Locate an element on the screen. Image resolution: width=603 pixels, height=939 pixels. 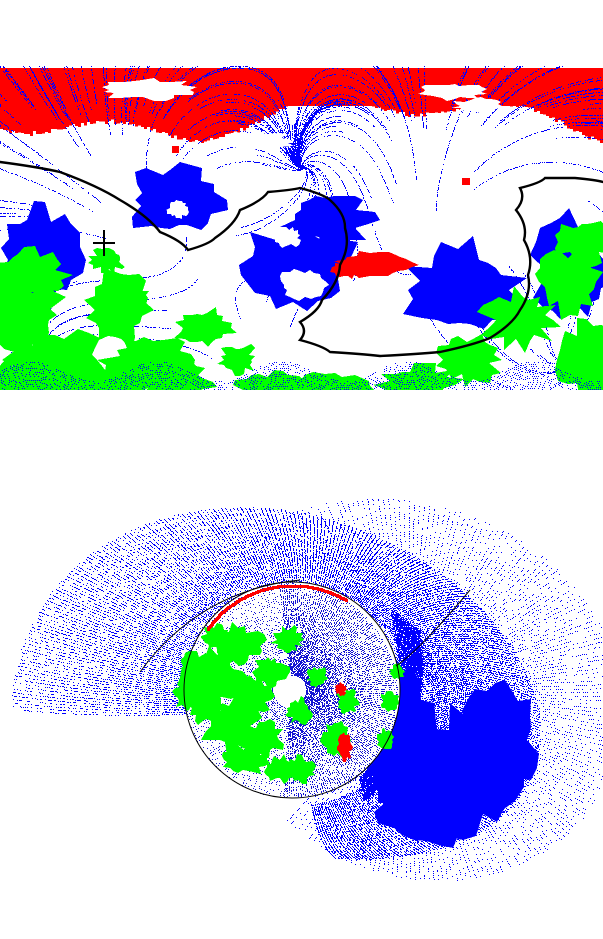
cross-marker is located at coordinates (104, 243).